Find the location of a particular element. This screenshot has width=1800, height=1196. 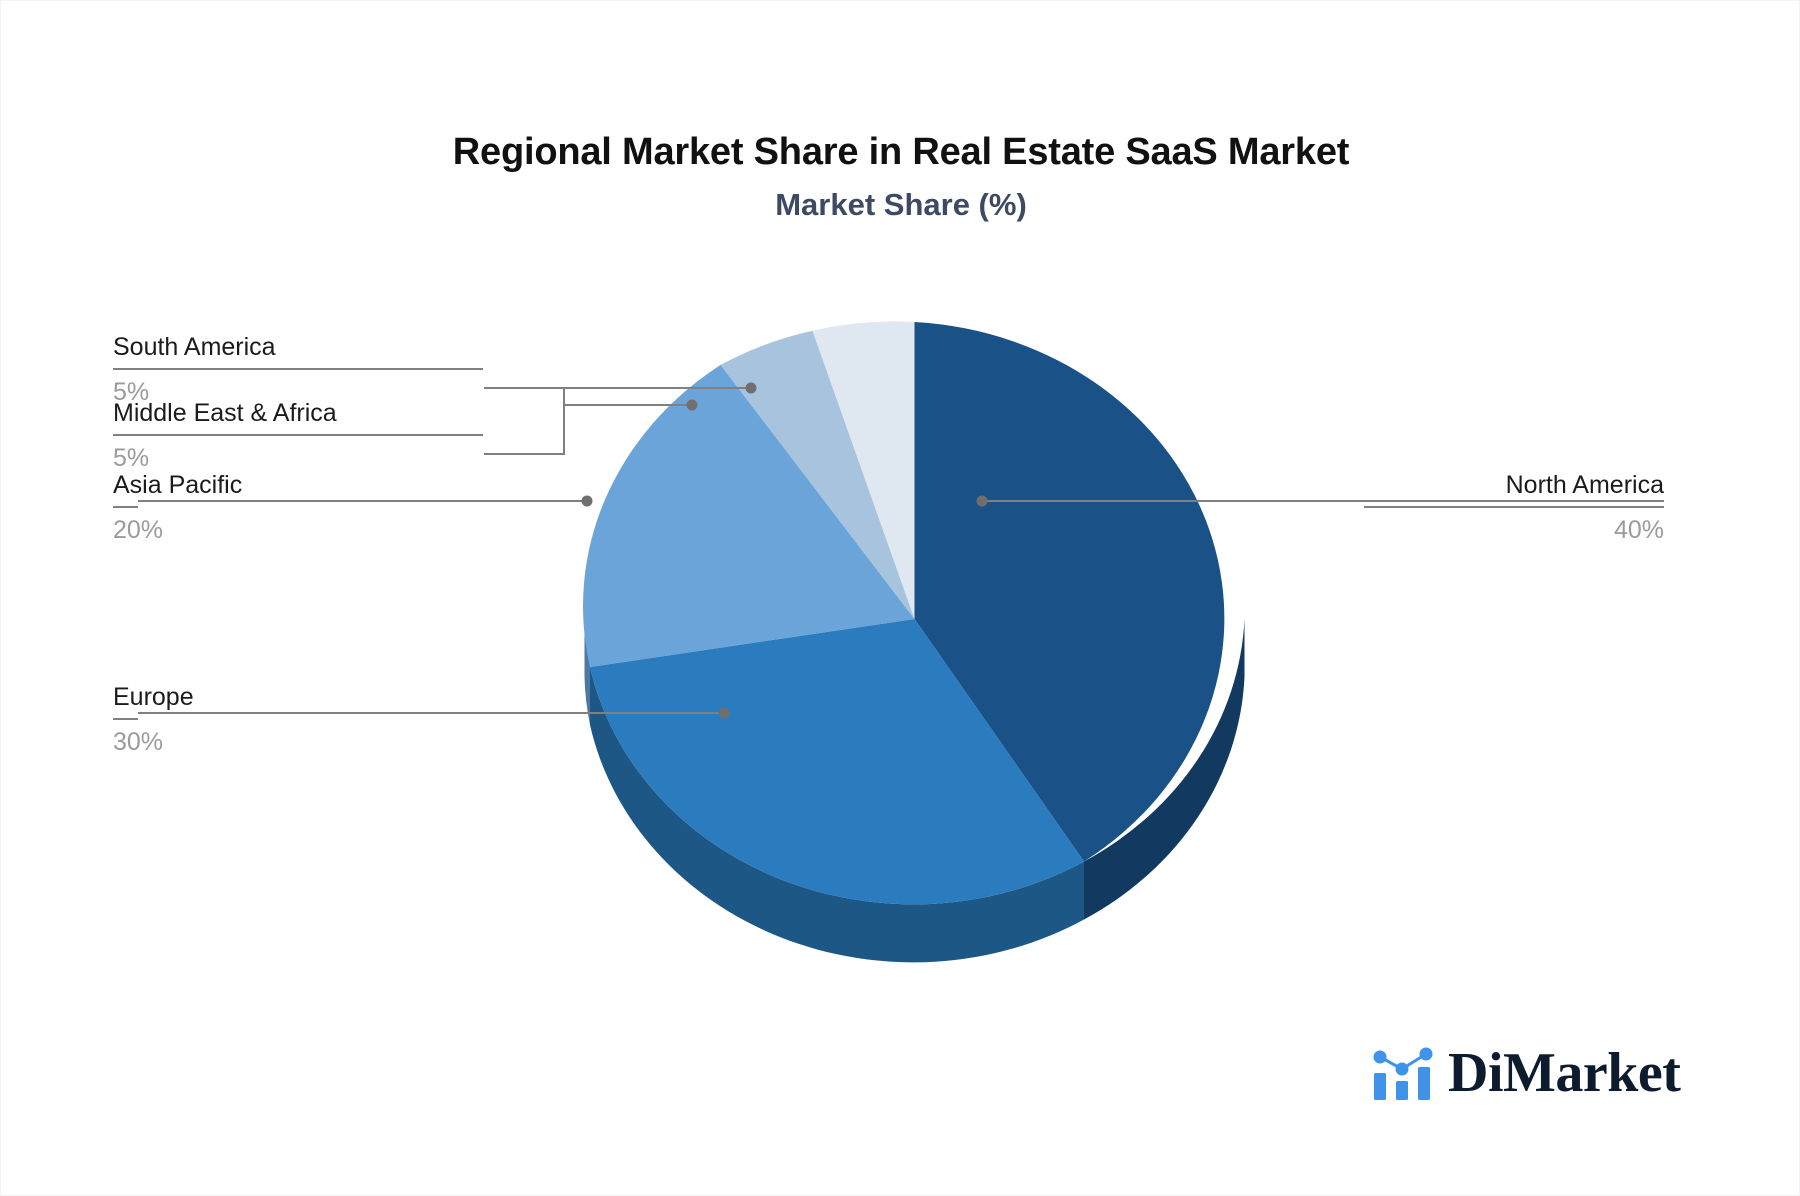

slice-side-north-america is located at coordinates (1164, 769).